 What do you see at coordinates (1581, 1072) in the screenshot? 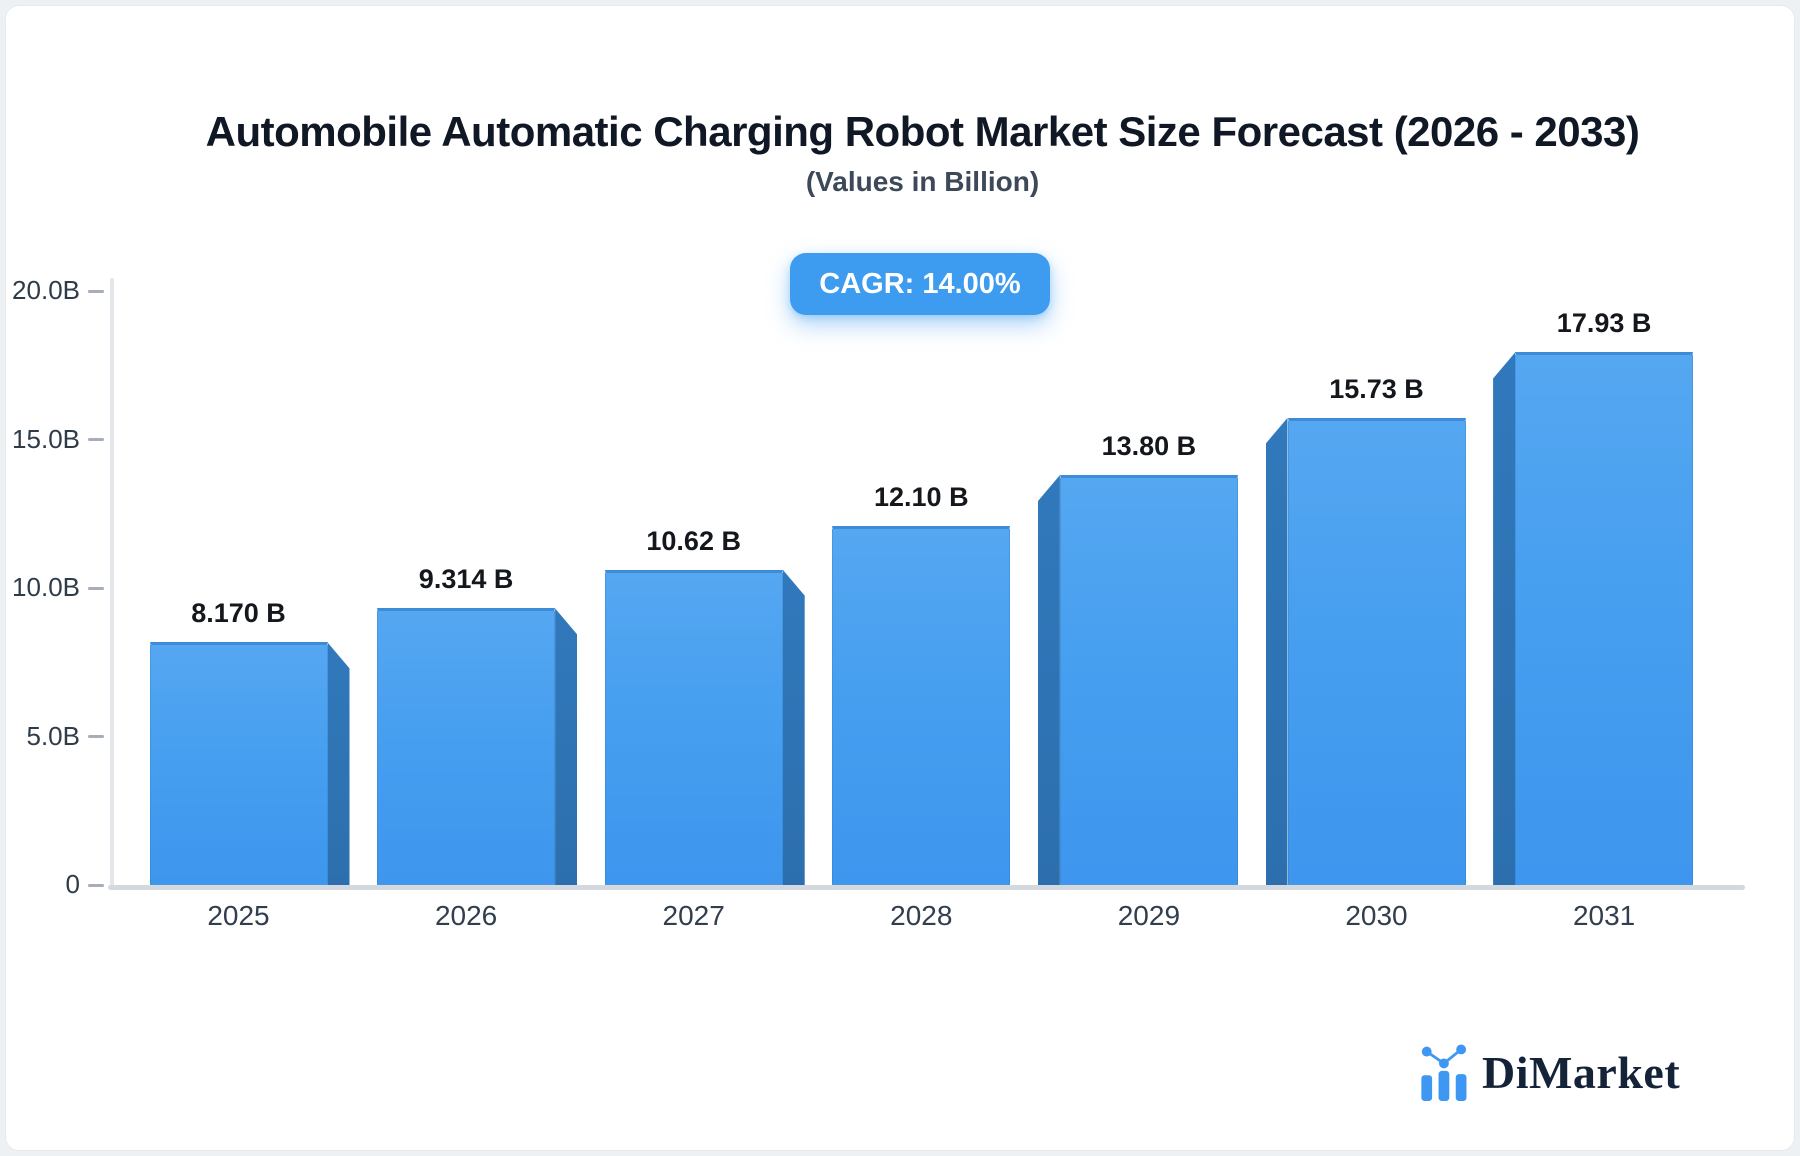
I see `brand-name: DiMarket` at bounding box center [1581, 1072].